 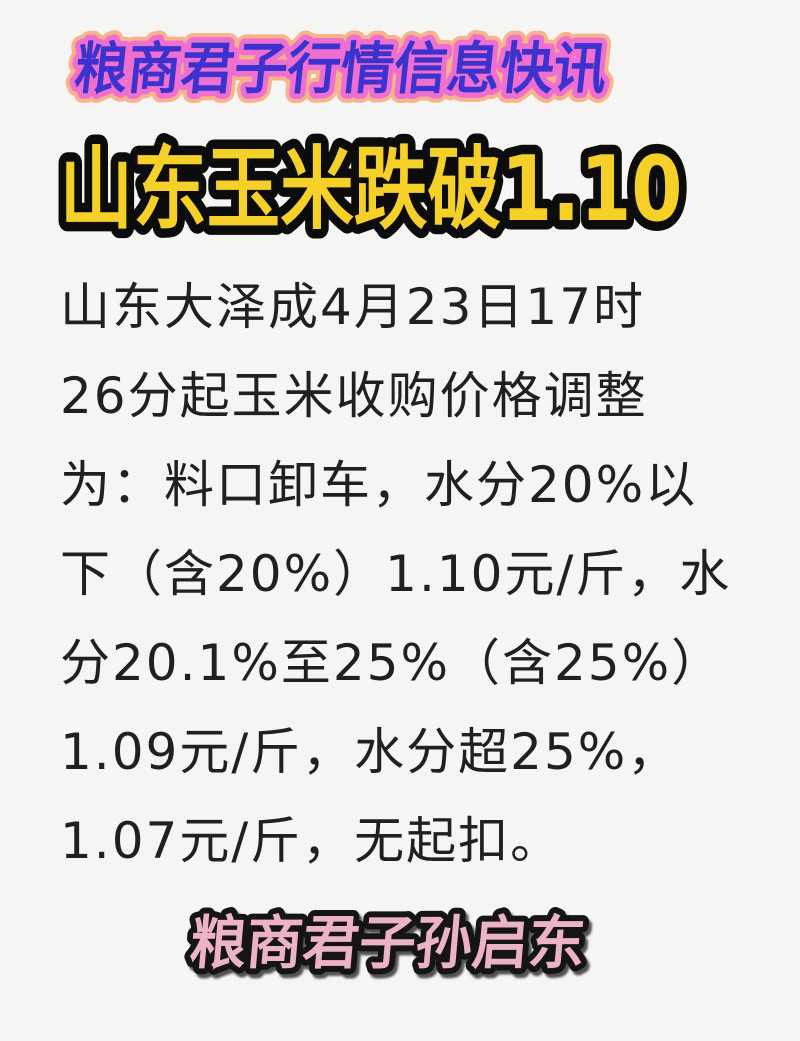 What do you see at coordinates (370, 752) in the screenshot?
I see `body-line: 1.09元/斤，水分超25%，` at bounding box center [370, 752].